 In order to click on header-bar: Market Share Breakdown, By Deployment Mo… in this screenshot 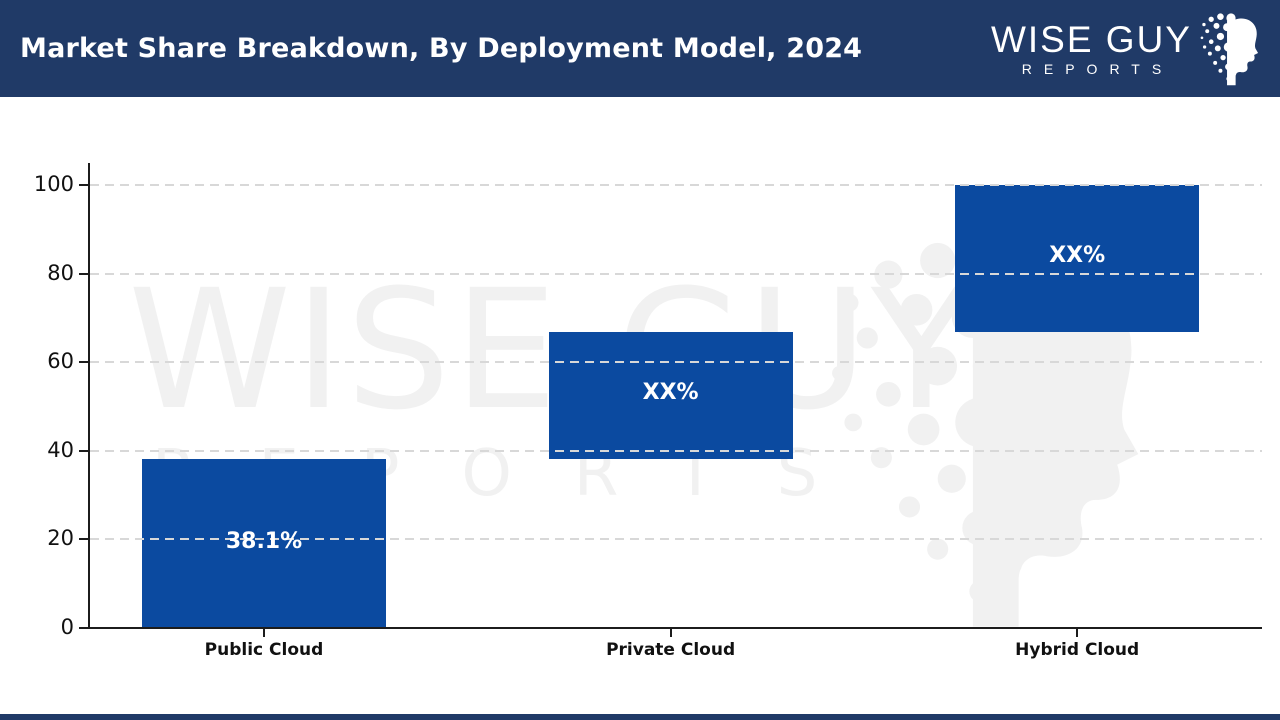, I will do `click(640, 48)`.